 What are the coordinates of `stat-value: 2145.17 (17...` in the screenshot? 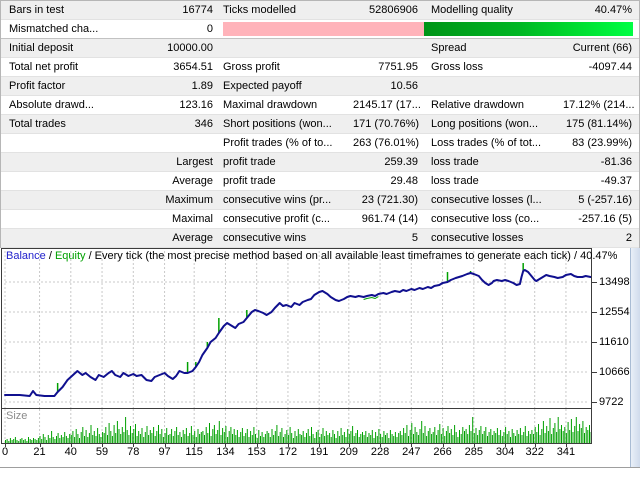 It's located at (387, 105).